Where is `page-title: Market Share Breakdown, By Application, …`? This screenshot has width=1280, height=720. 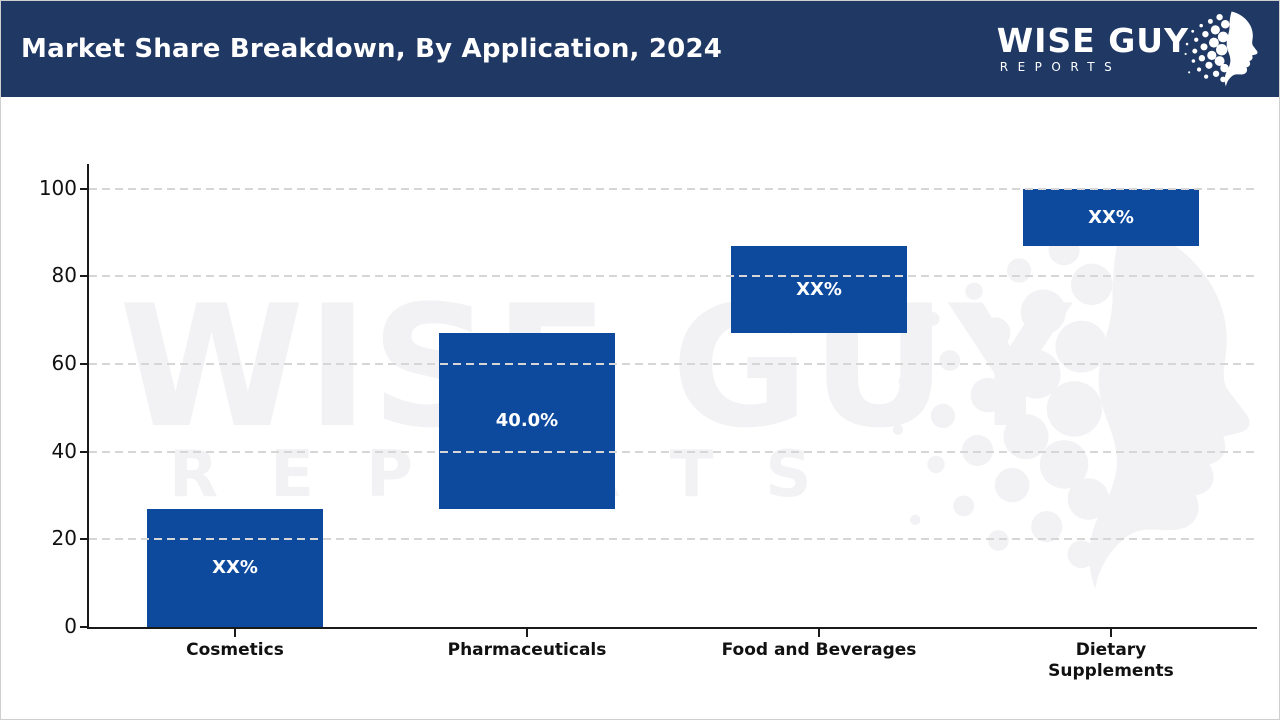 page-title: Market Share Breakdown, By Application, … is located at coordinates (372, 49).